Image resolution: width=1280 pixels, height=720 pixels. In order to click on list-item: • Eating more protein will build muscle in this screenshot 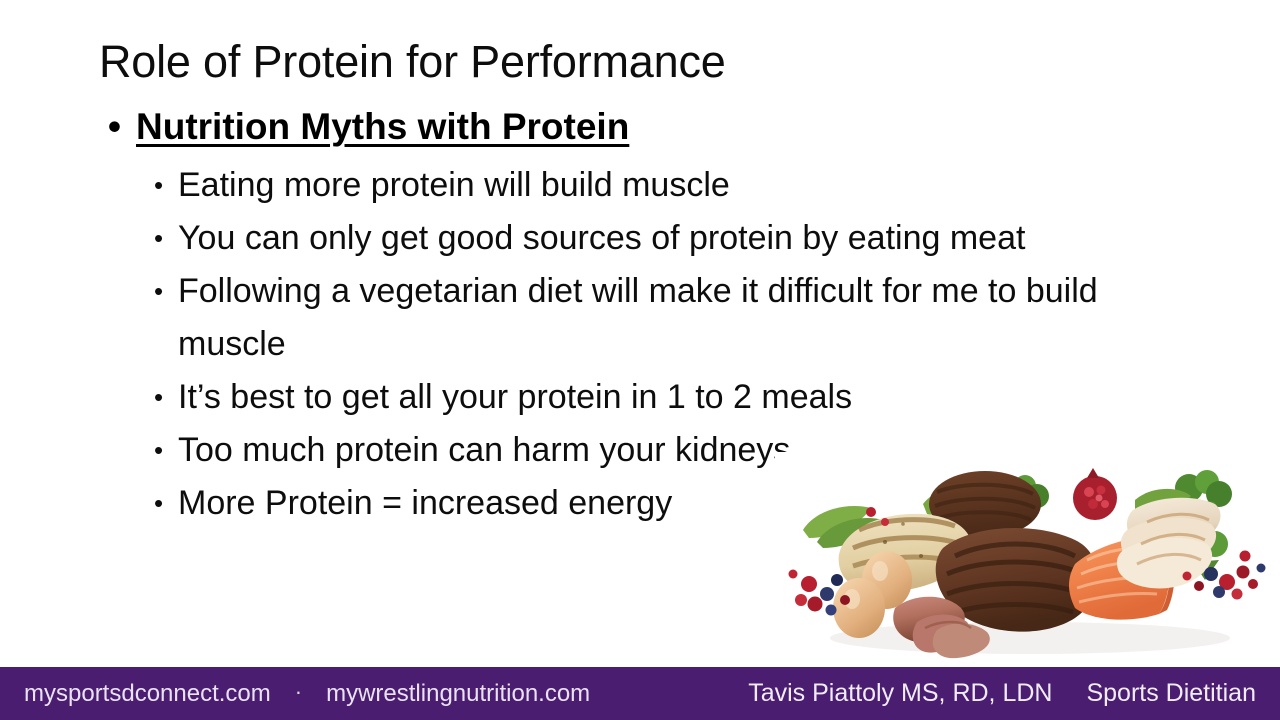, I will do `click(590, 185)`.